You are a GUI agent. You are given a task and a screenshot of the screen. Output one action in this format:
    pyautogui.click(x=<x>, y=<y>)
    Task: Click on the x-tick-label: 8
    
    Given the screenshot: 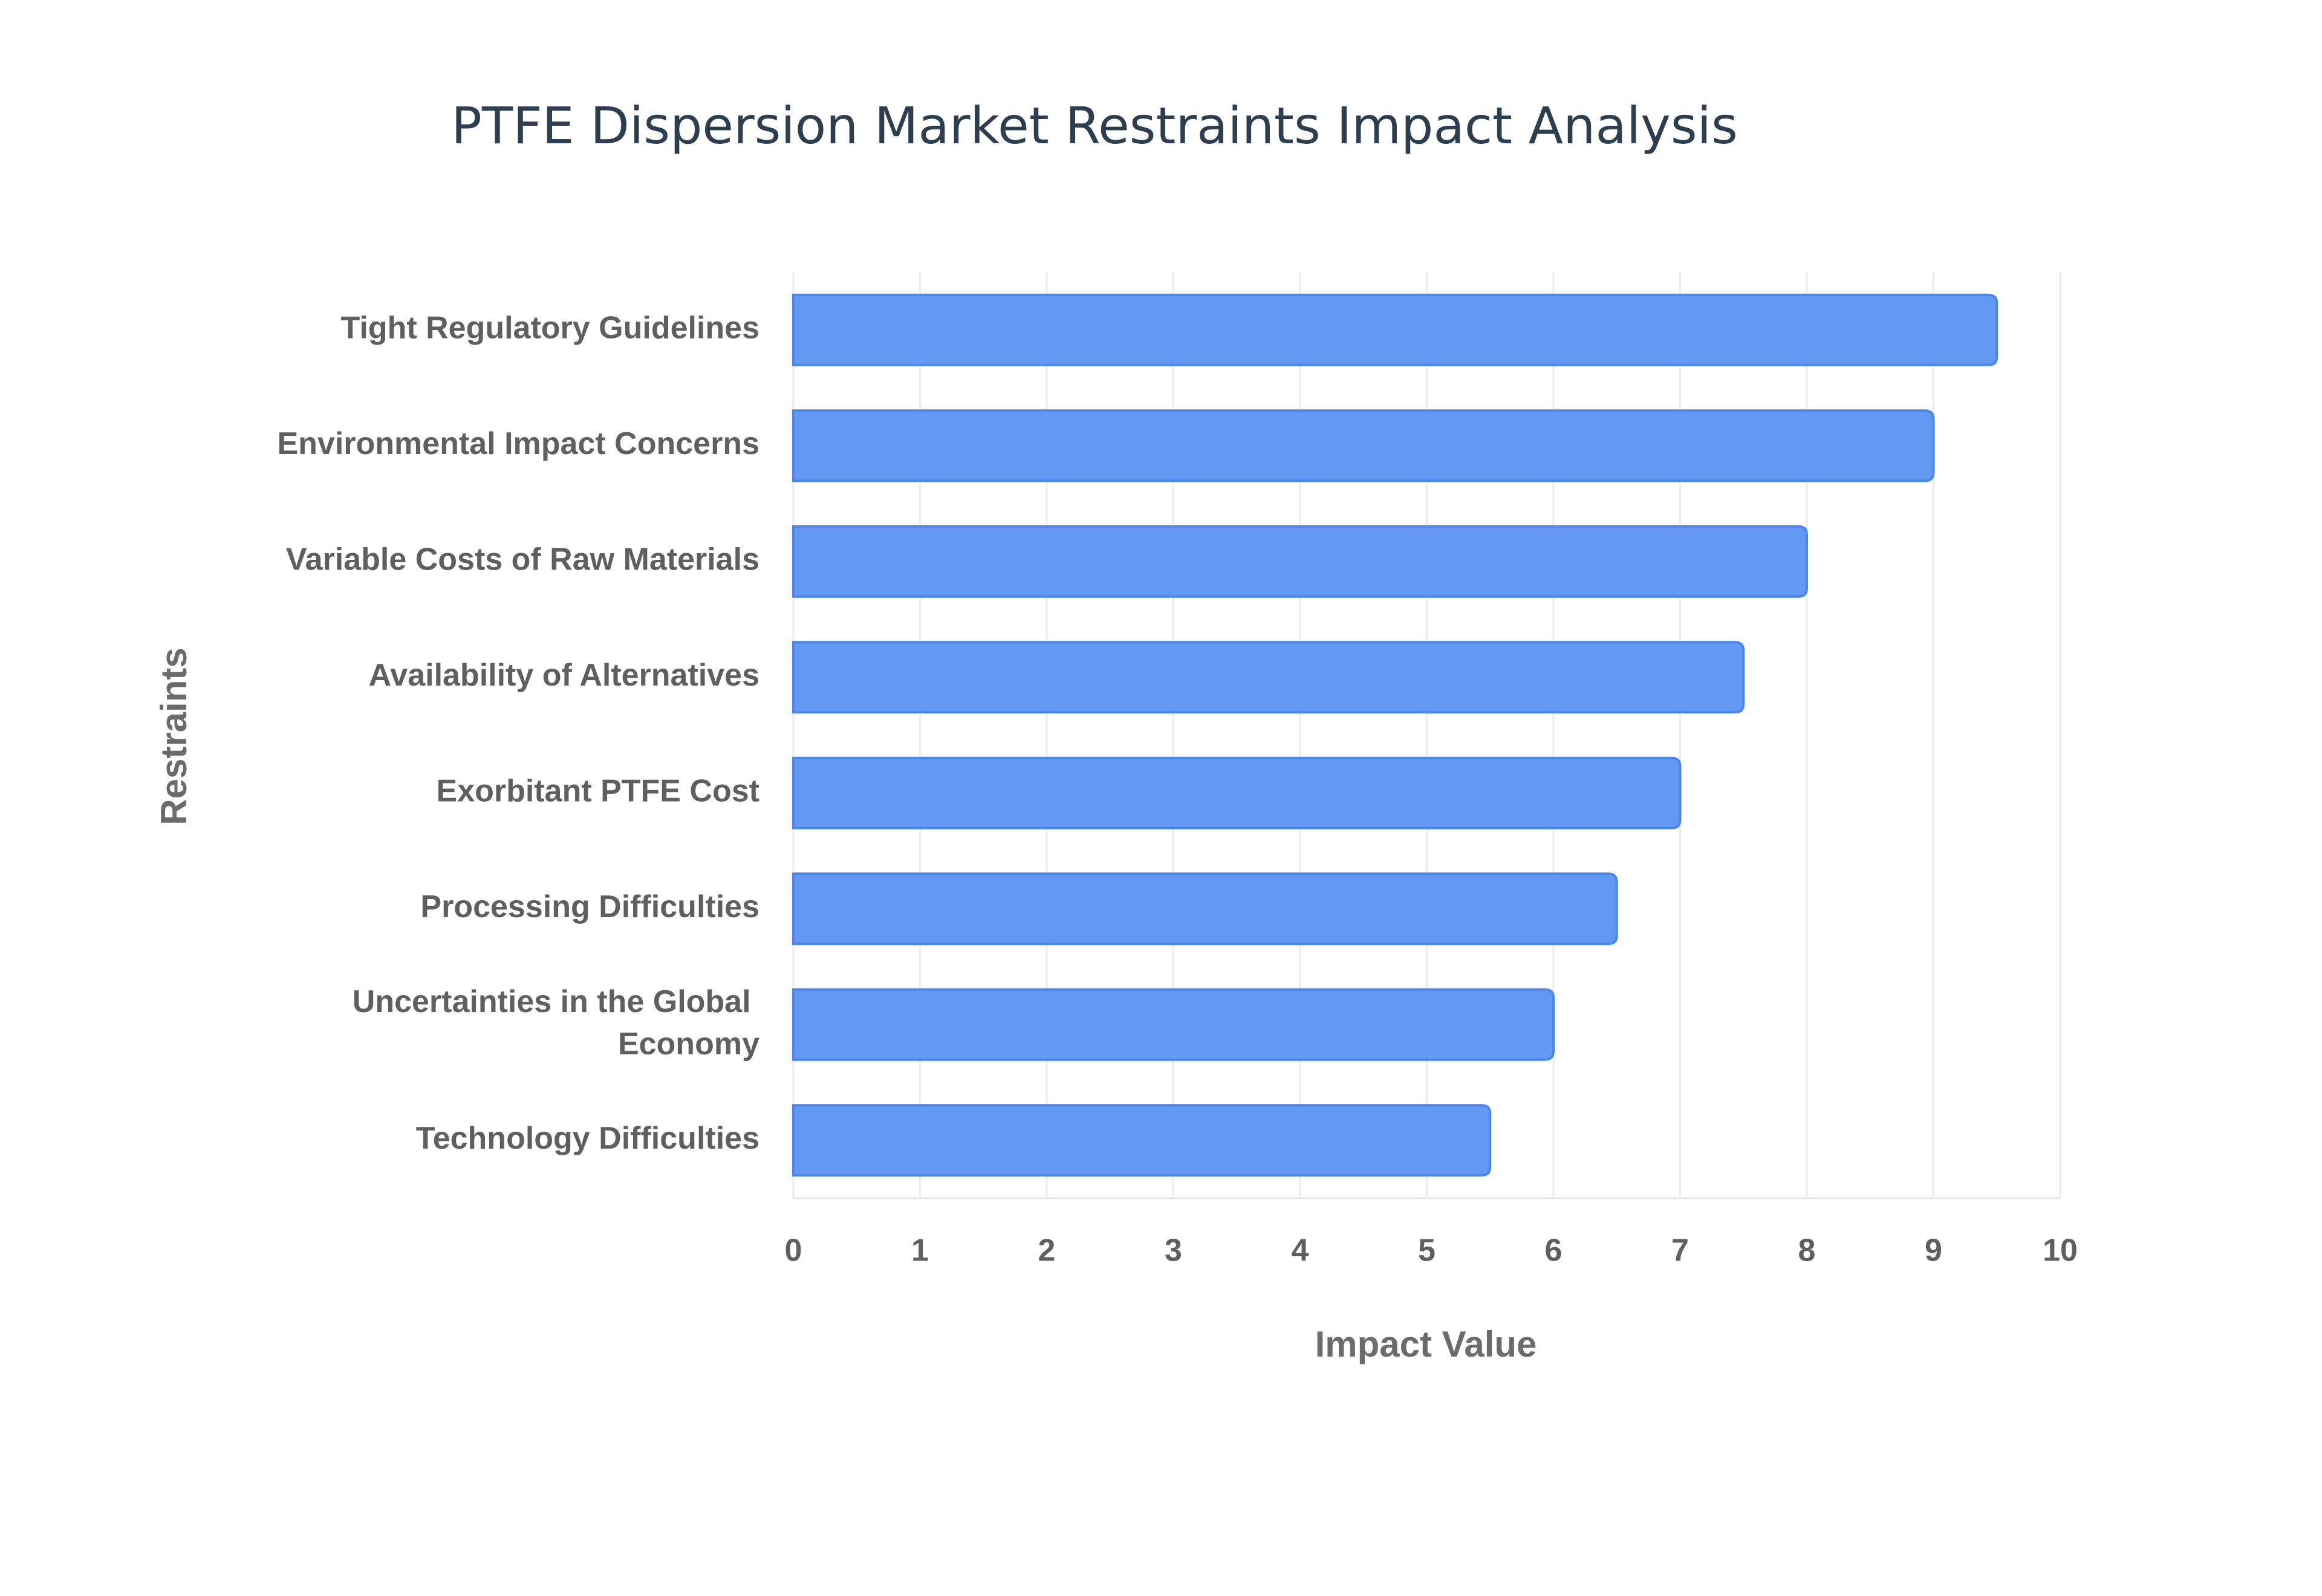 What is the action you would take?
    pyautogui.click(x=1807, y=1250)
    